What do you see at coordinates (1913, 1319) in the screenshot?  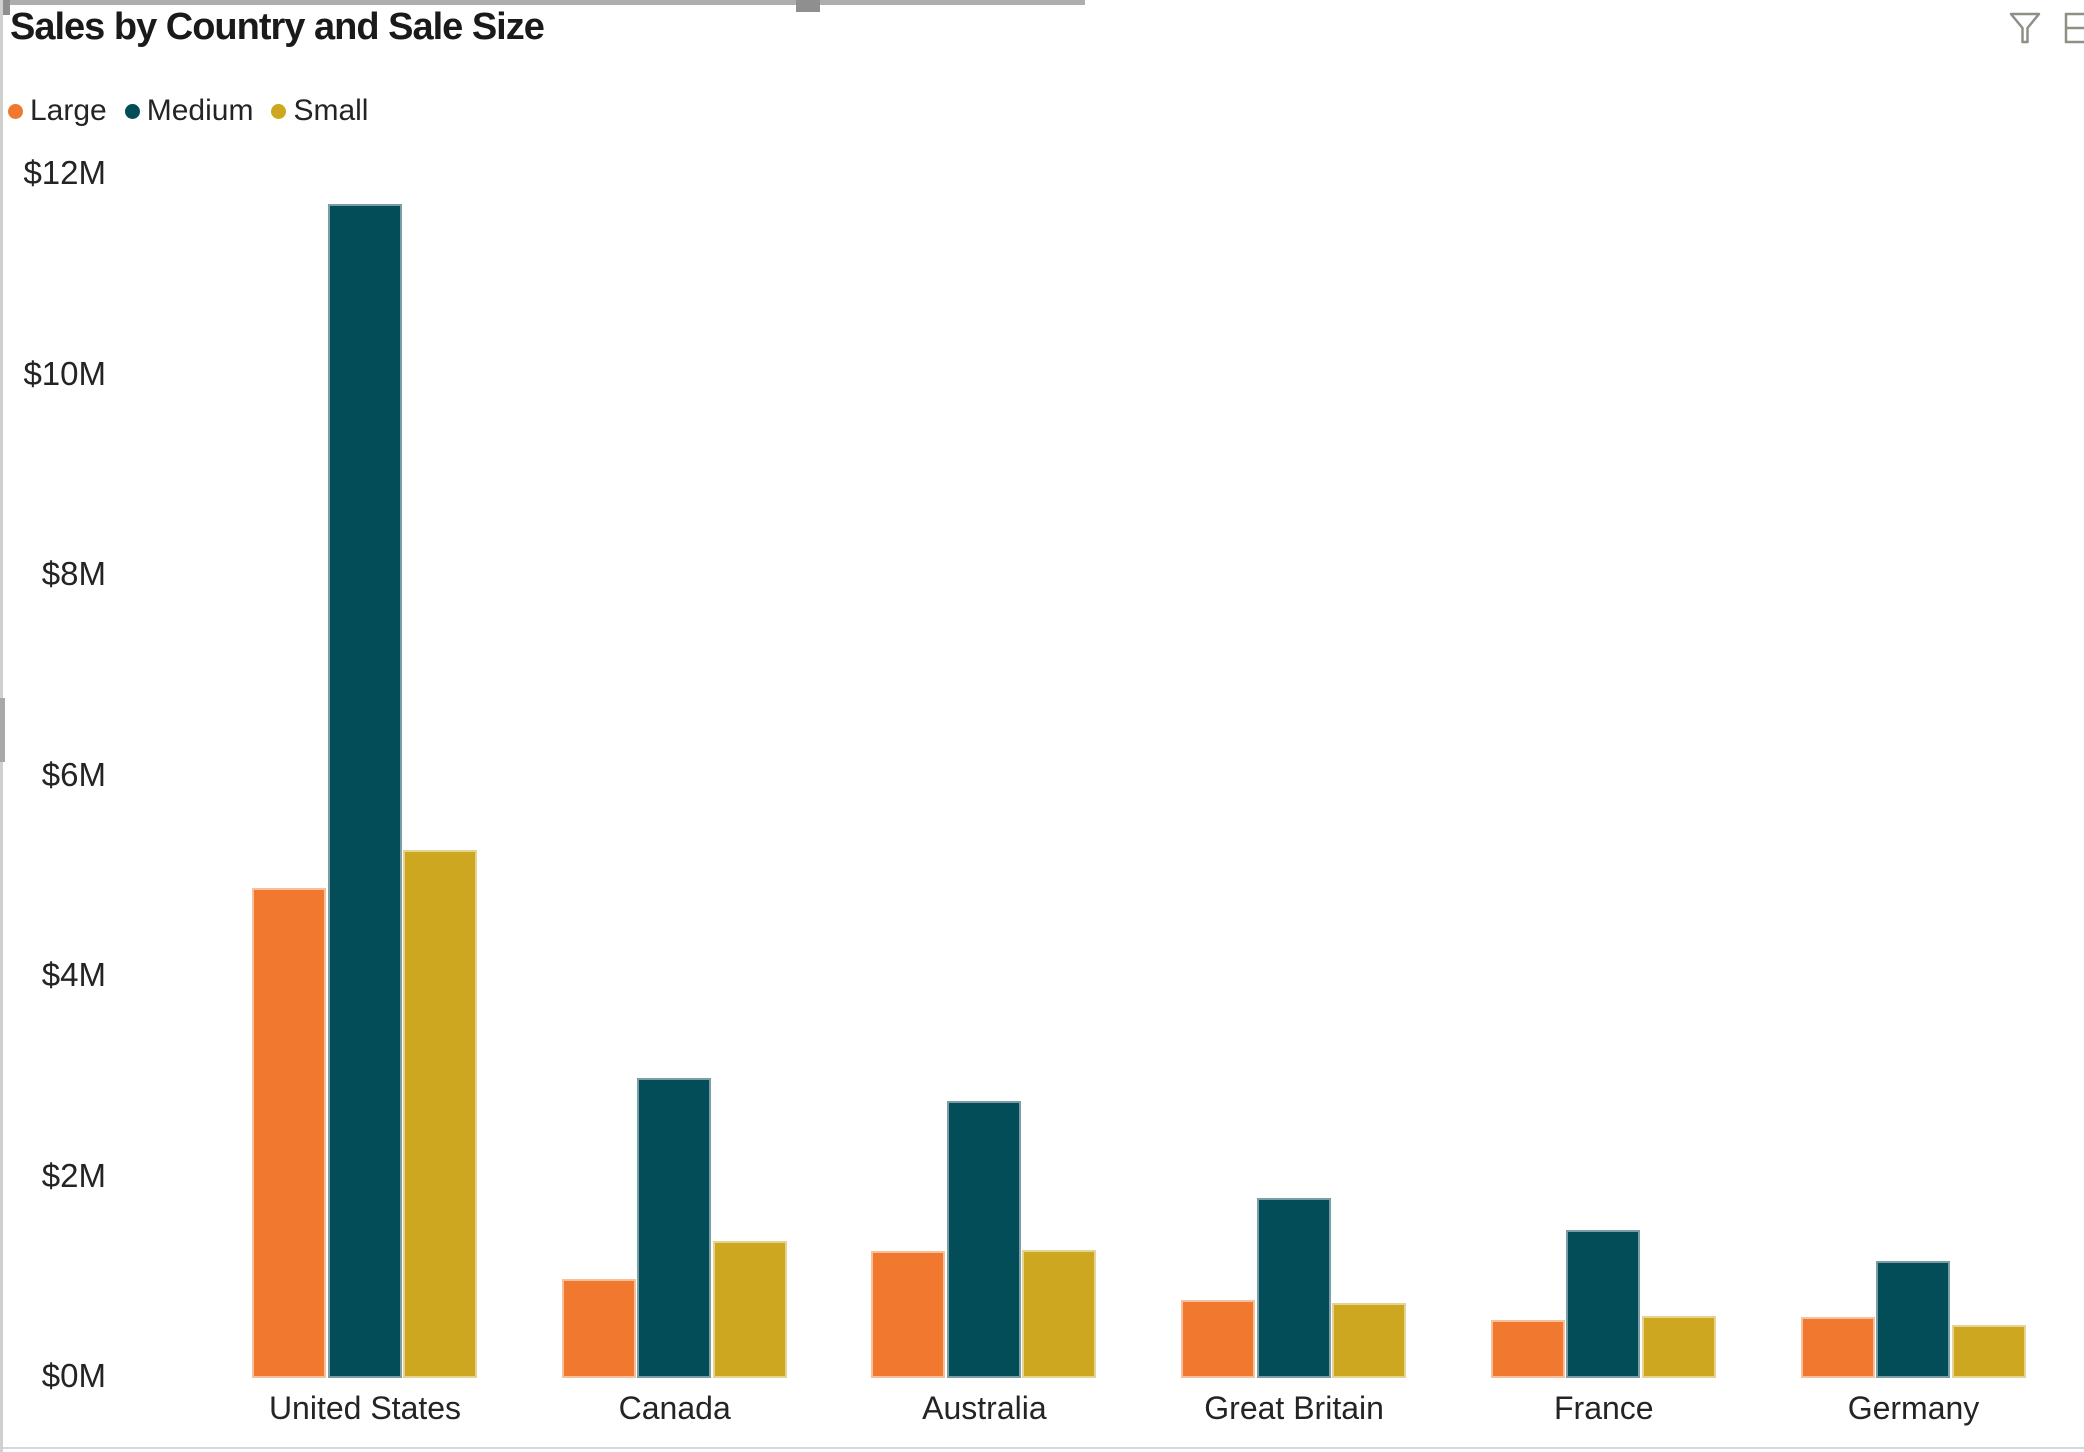 I see `bar-medium-germany` at bounding box center [1913, 1319].